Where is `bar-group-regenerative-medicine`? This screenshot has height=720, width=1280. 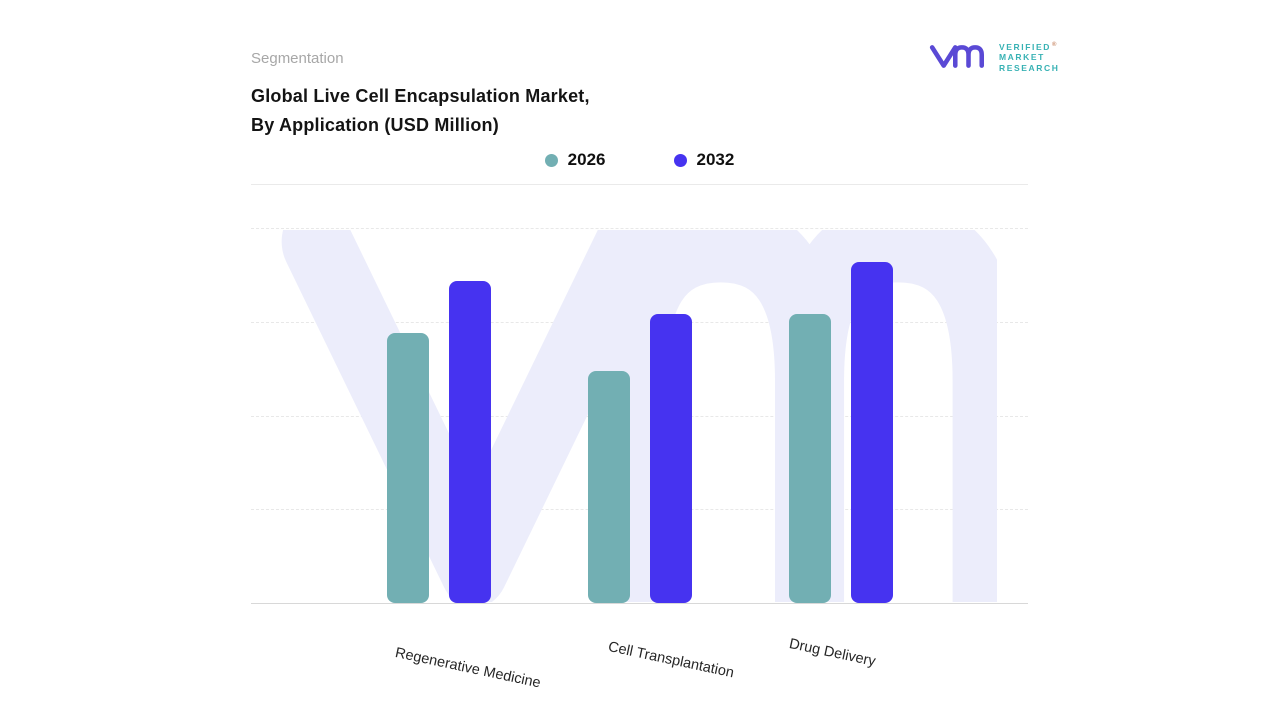 bar-group-regenerative-medicine is located at coordinates (439, 415).